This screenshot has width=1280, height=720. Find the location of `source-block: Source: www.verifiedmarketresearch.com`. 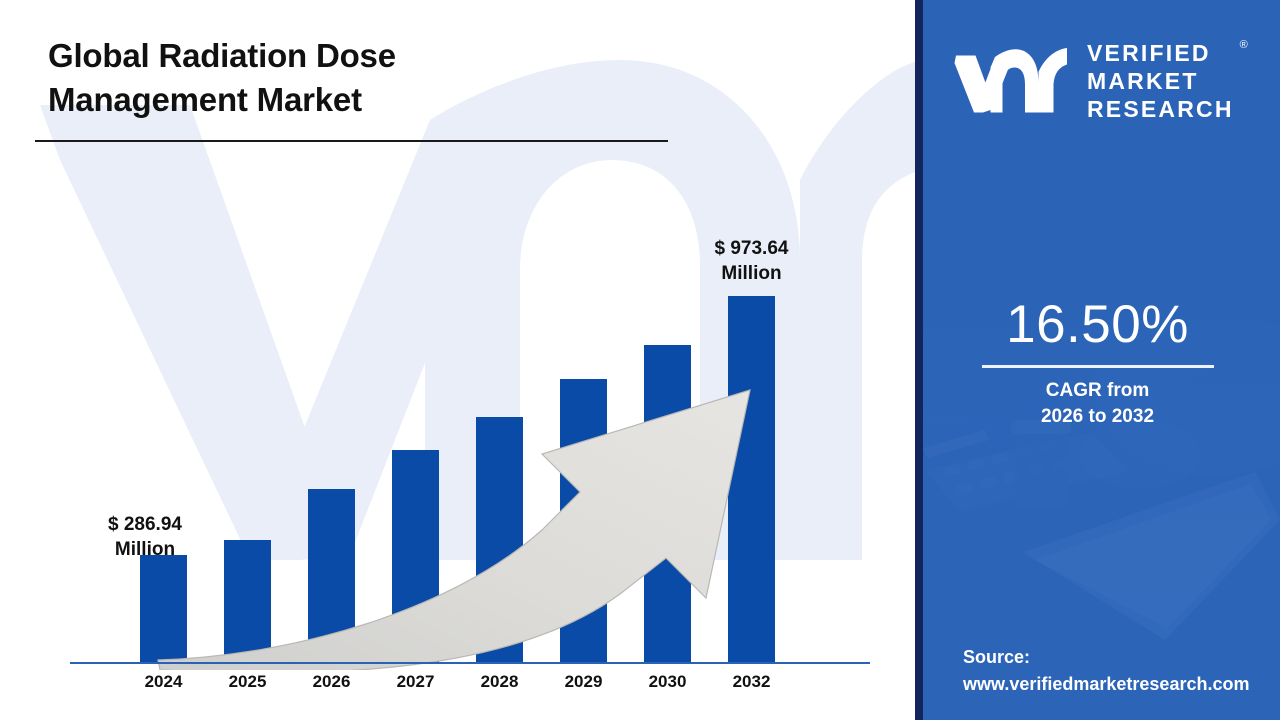

source-block: Source: www.verifiedmarketresearch.com is located at coordinates (1121, 671).